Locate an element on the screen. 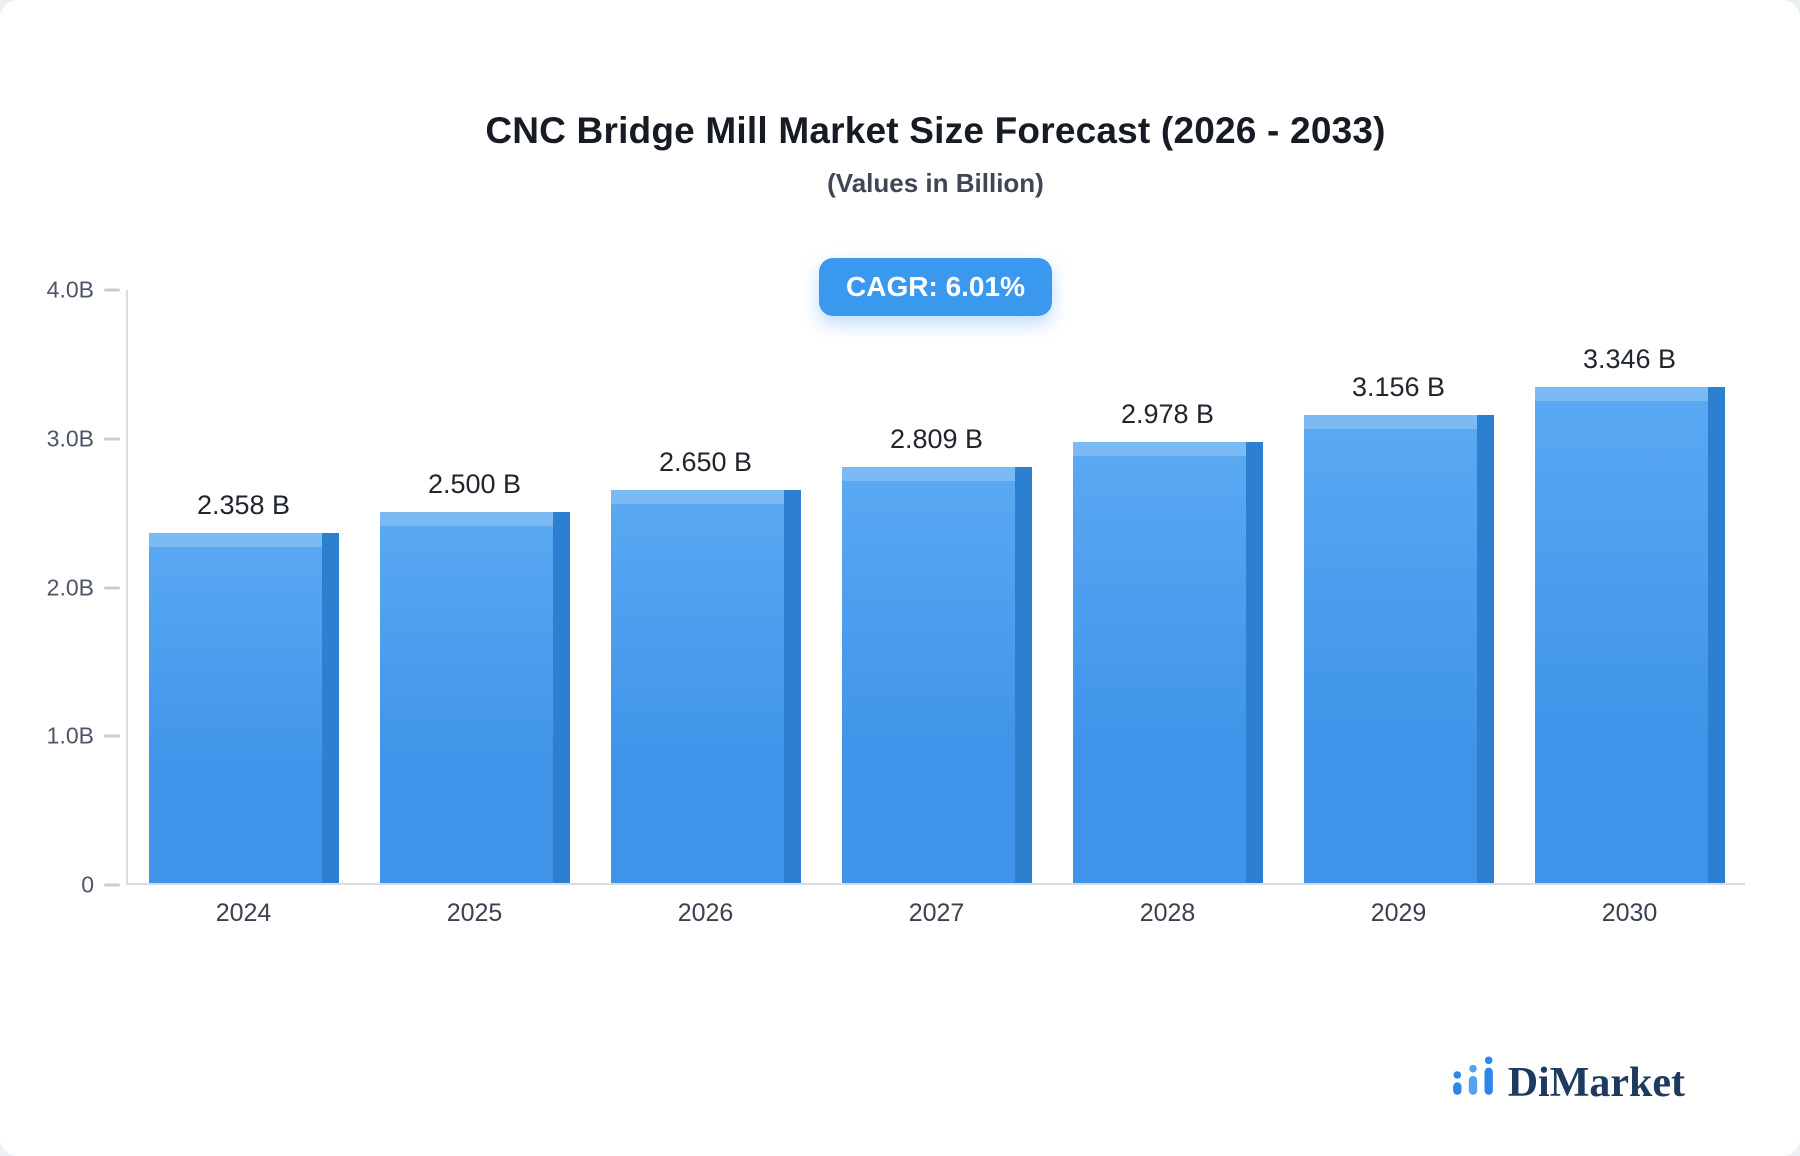  x-axis-label: 2030 is located at coordinates (1629, 913).